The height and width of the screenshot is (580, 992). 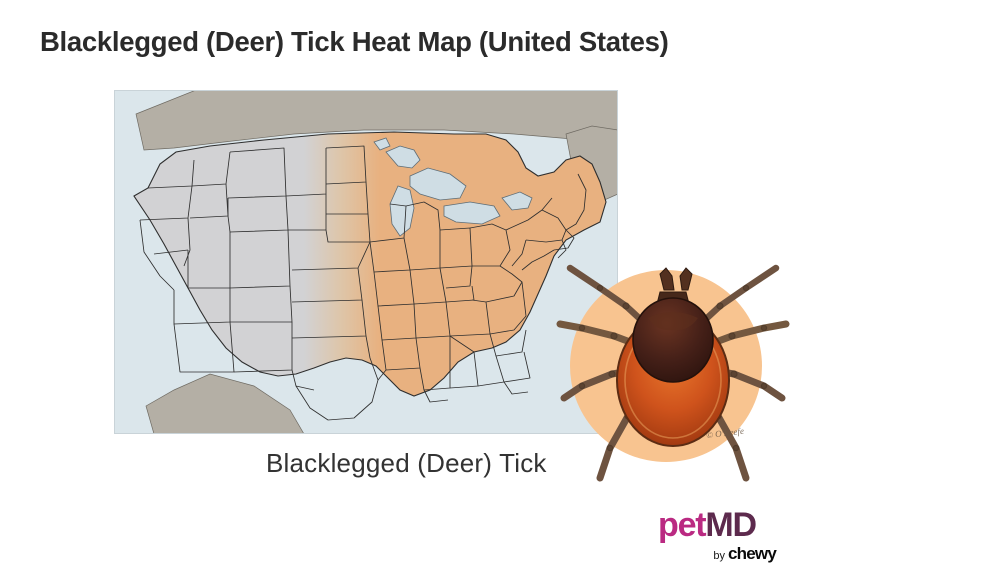 What do you see at coordinates (682, 525) in the screenshot?
I see `logo-pet-text: pet` at bounding box center [682, 525].